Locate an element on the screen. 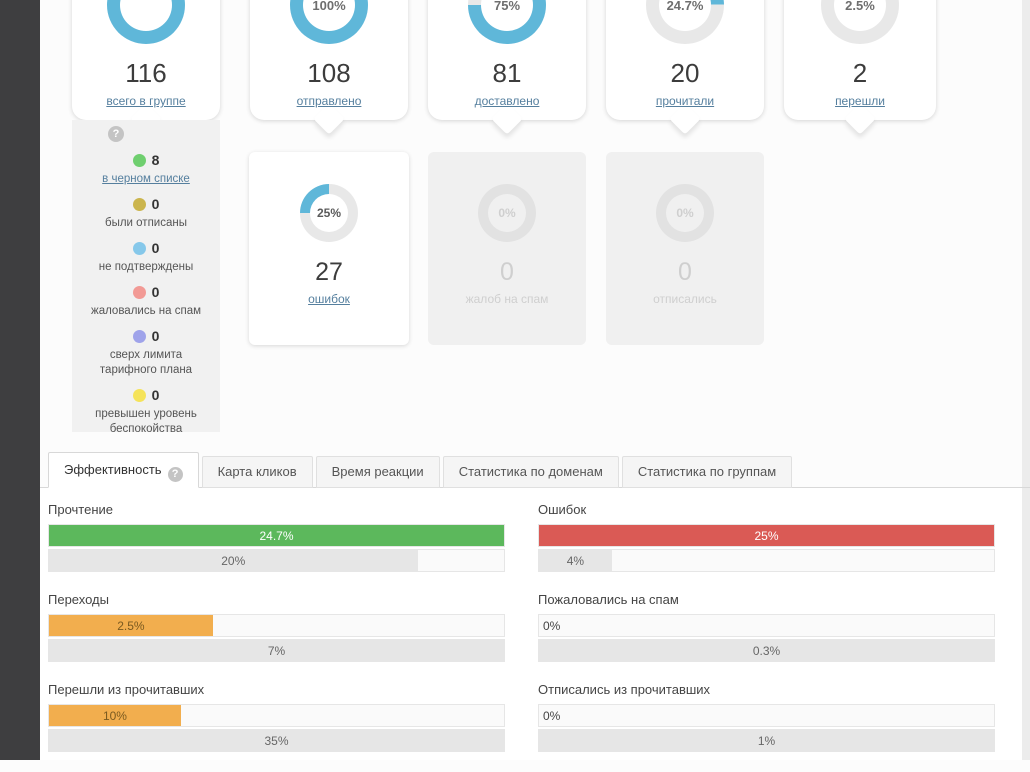 This screenshot has height=772, width=1030. metric-main-bar: 24.7% is located at coordinates (276, 535).